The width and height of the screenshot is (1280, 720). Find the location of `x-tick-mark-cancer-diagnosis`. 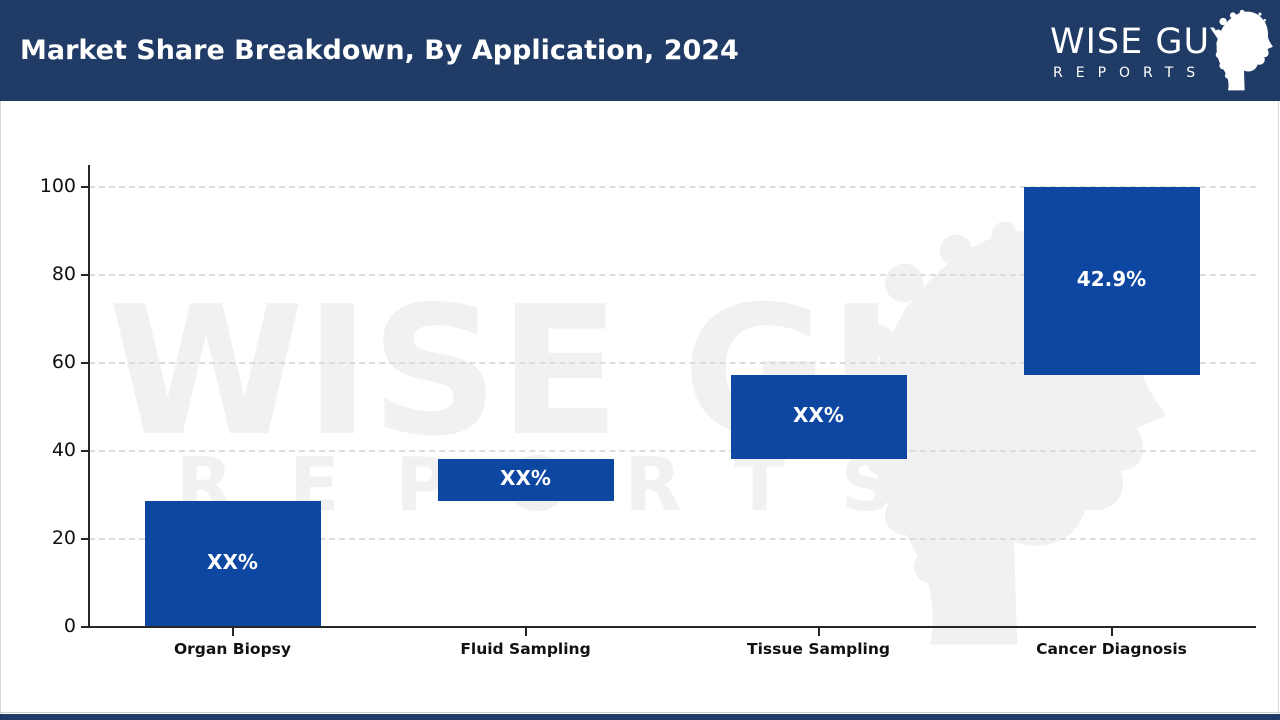

x-tick-mark-cancer-diagnosis is located at coordinates (1111, 631).